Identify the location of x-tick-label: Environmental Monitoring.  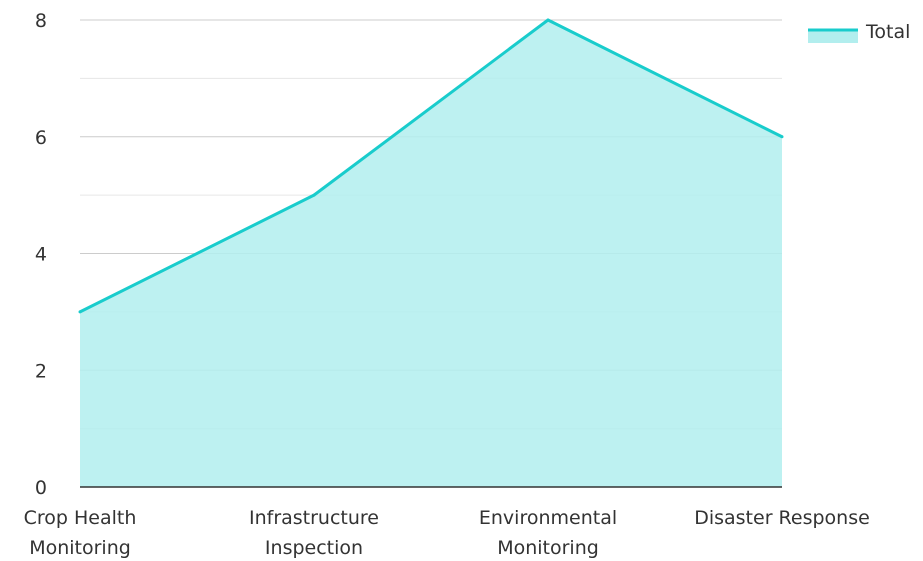
(548, 533).